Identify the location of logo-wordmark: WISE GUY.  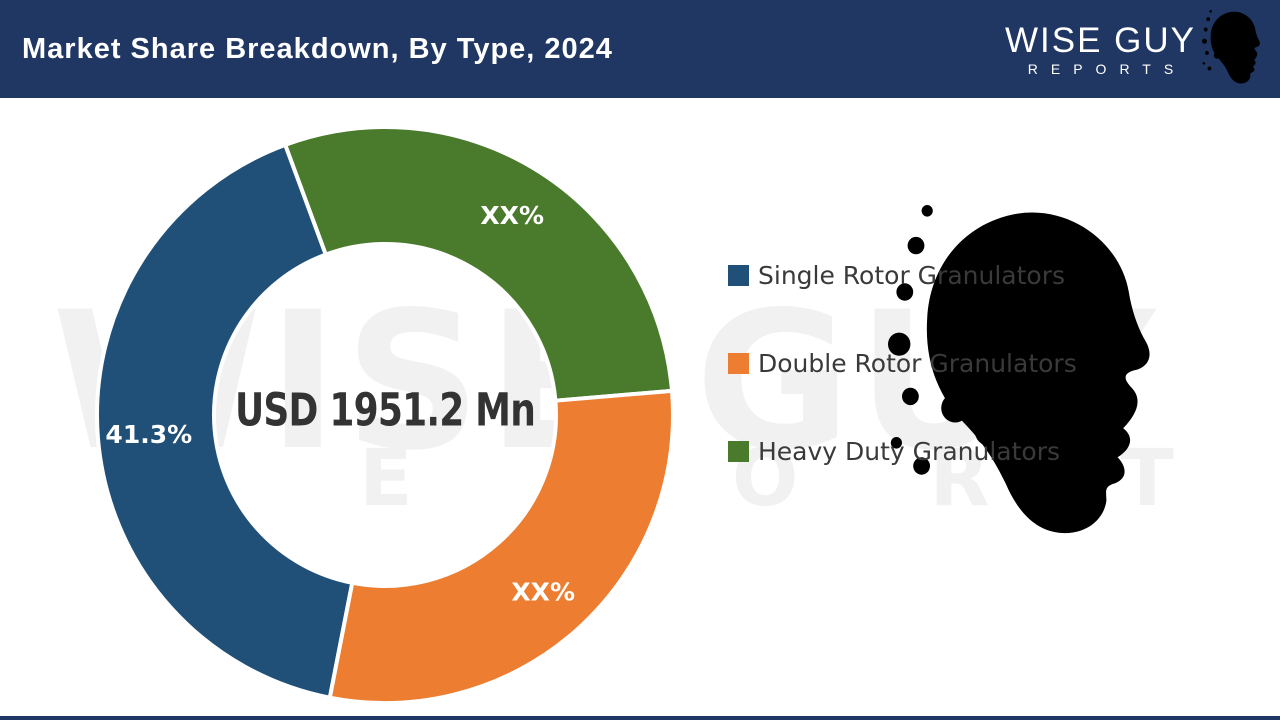
(1100, 40).